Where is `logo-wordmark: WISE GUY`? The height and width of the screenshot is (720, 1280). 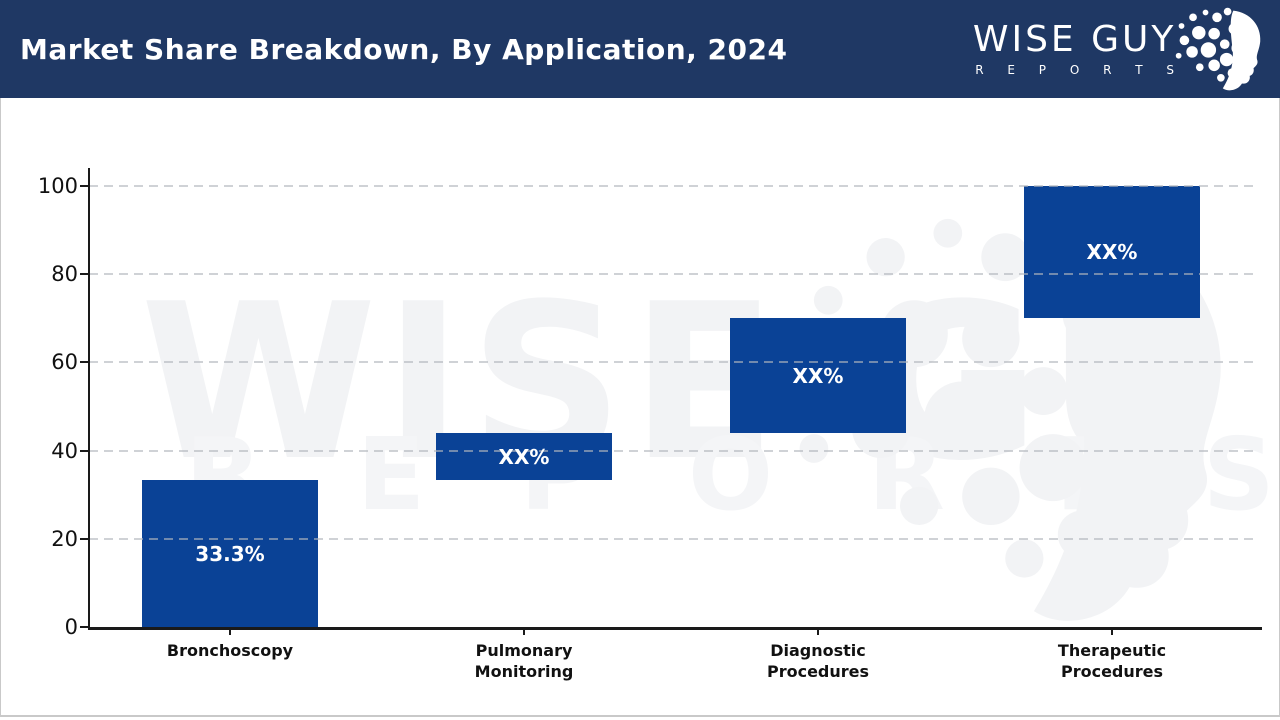
logo-wordmark: WISE GUY is located at coordinates (1074, 39).